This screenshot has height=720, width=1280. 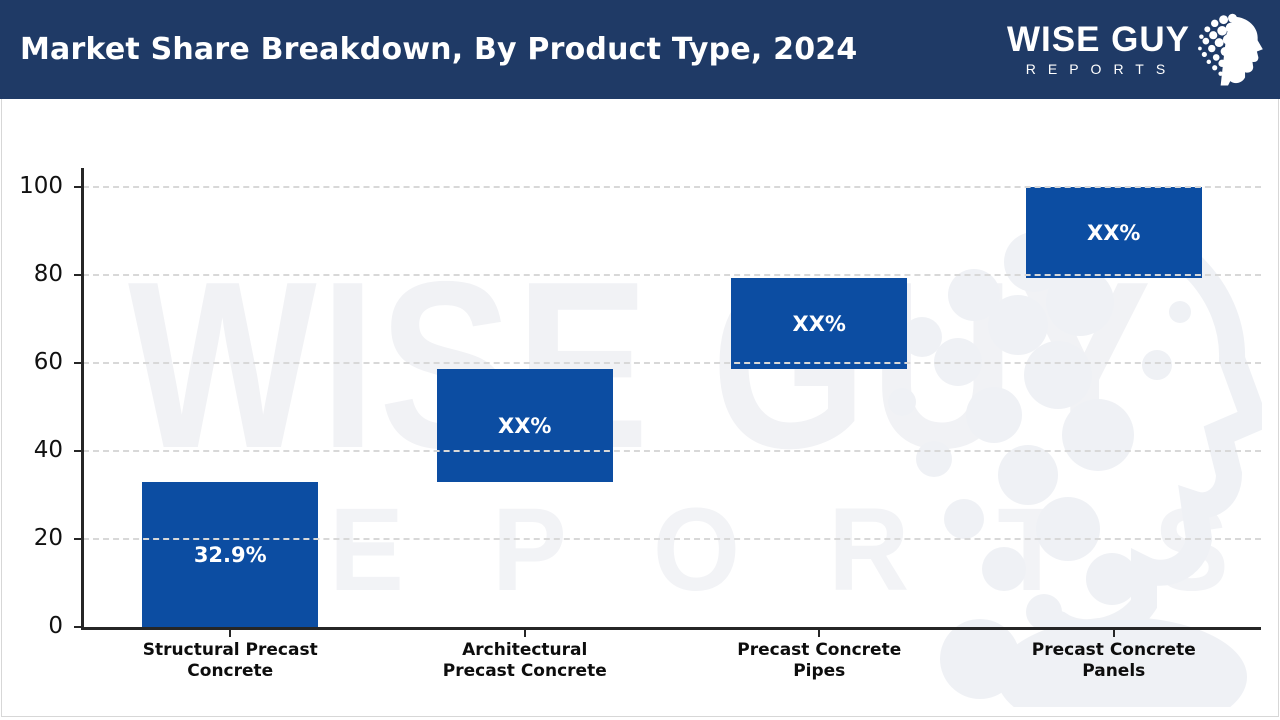 I want to click on x-axis-label: Architectural Precast Concrete, so click(x=524, y=661).